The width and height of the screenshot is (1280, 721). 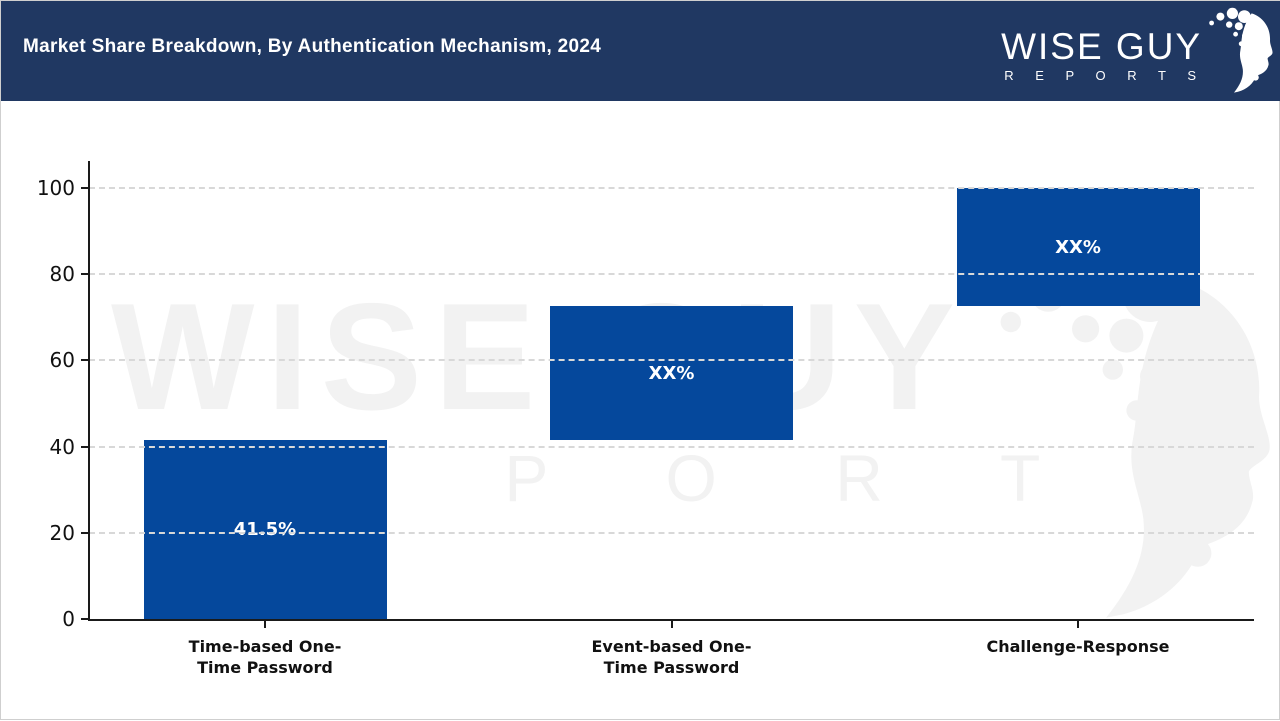 What do you see at coordinates (62, 274) in the screenshot?
I see `y-tick-label-80: 80` at bounding box center [62, 274].